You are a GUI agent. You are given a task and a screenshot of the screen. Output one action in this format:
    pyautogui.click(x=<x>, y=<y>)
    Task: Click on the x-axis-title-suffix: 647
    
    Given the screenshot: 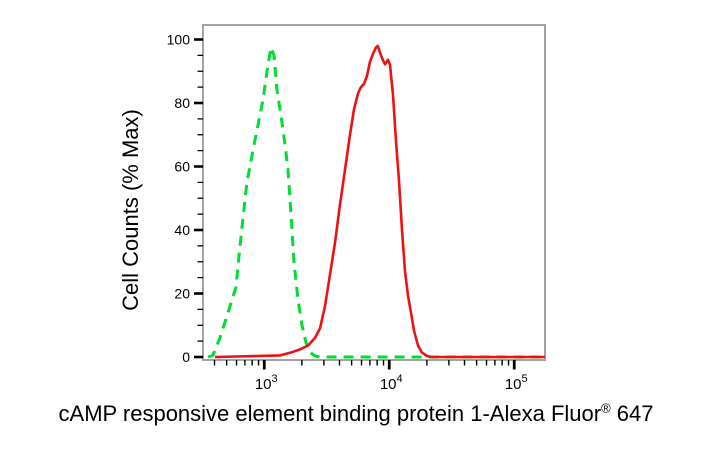 What is the action you would take?
    pyautogui.click(x=632, y=413)
    